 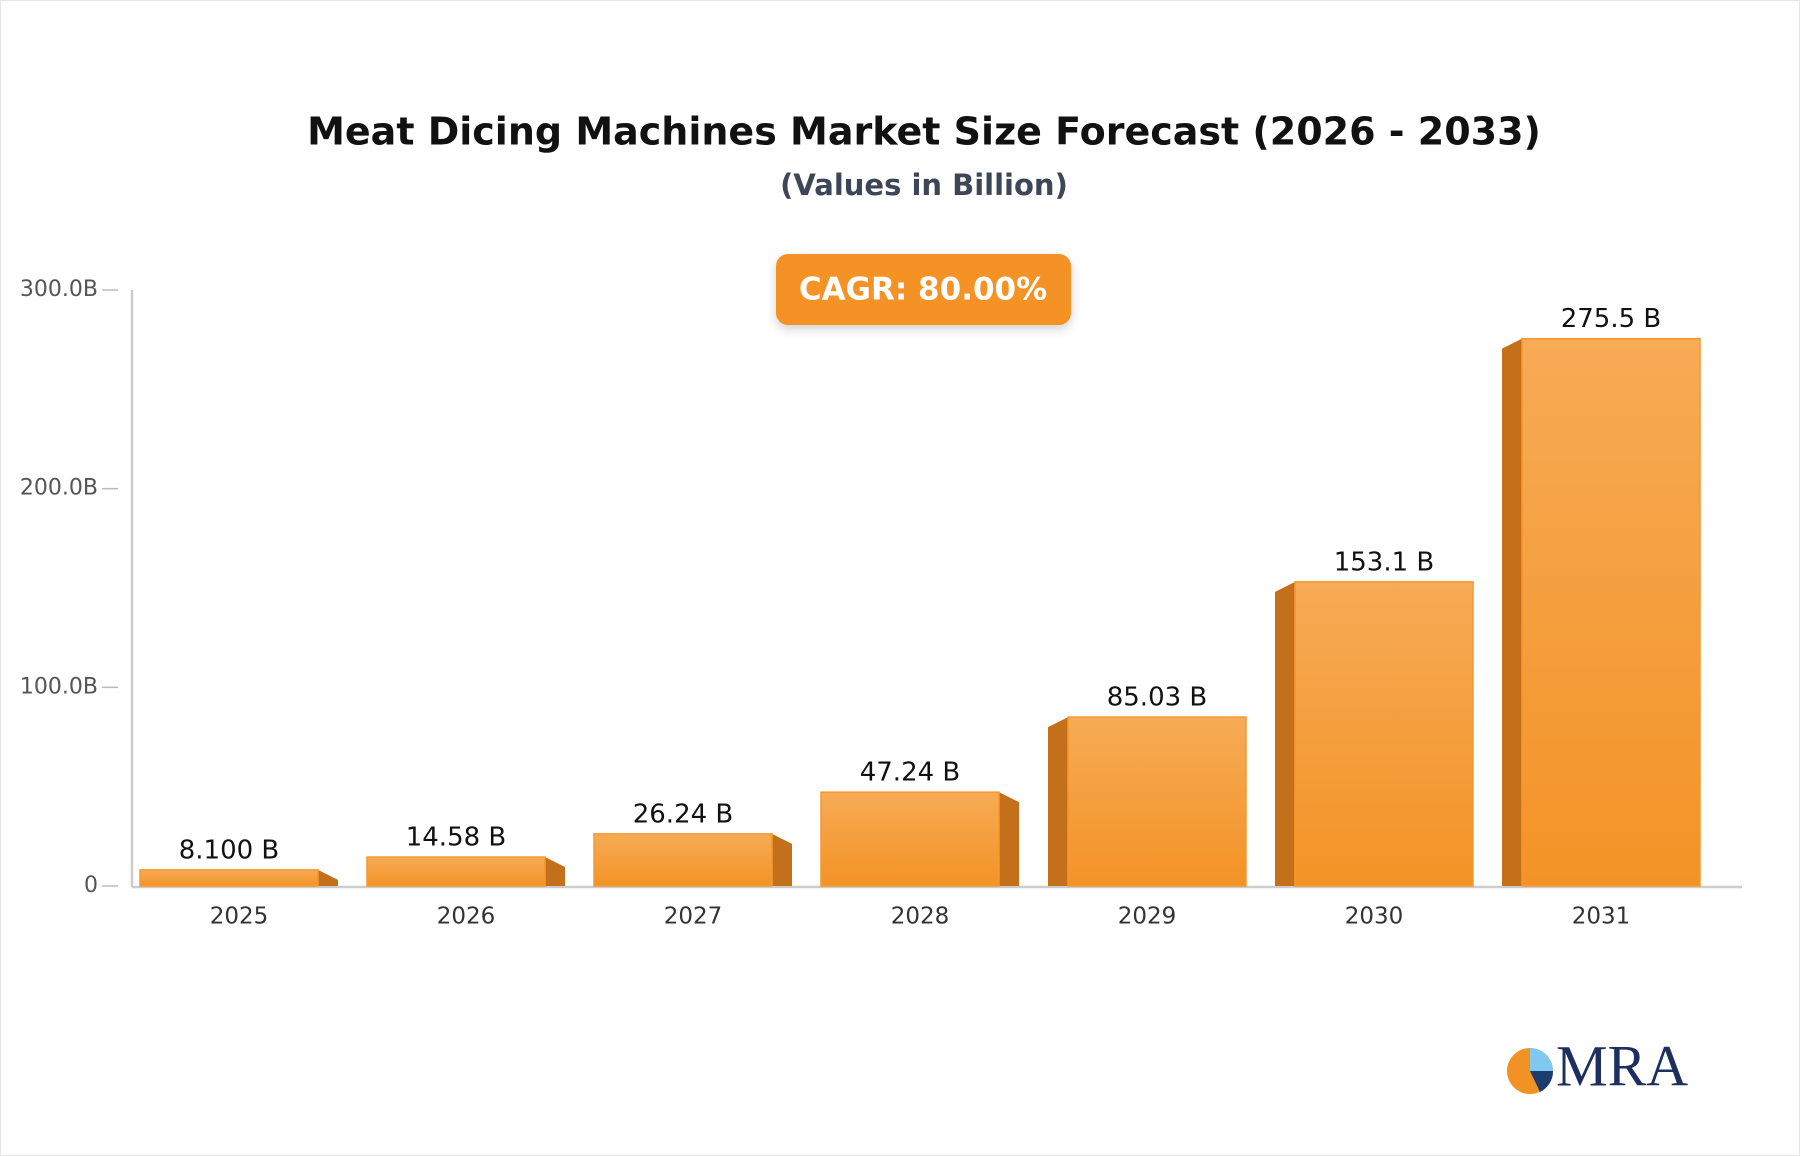 I want to click on x-tick-label: 2031, so click(x=1601, y=917).